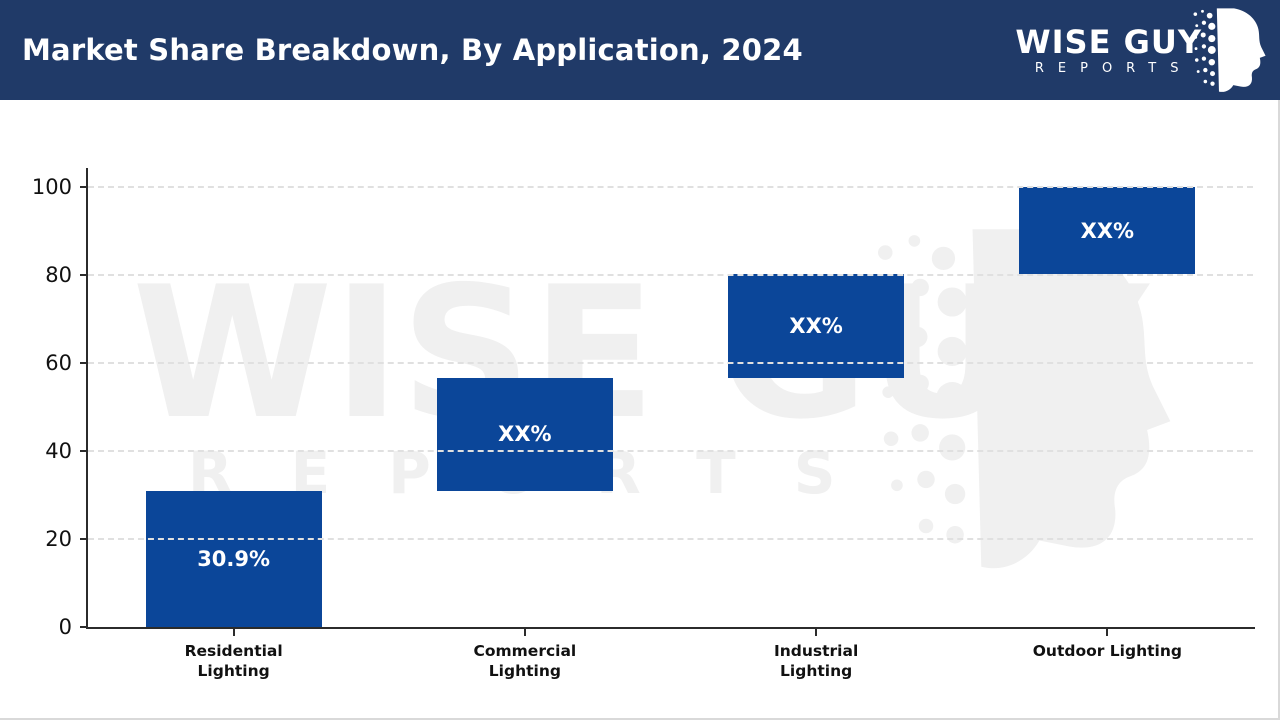 This screenshot has width=1280, height=720. I want to click on bottom-edge-line, so click(640, 719).